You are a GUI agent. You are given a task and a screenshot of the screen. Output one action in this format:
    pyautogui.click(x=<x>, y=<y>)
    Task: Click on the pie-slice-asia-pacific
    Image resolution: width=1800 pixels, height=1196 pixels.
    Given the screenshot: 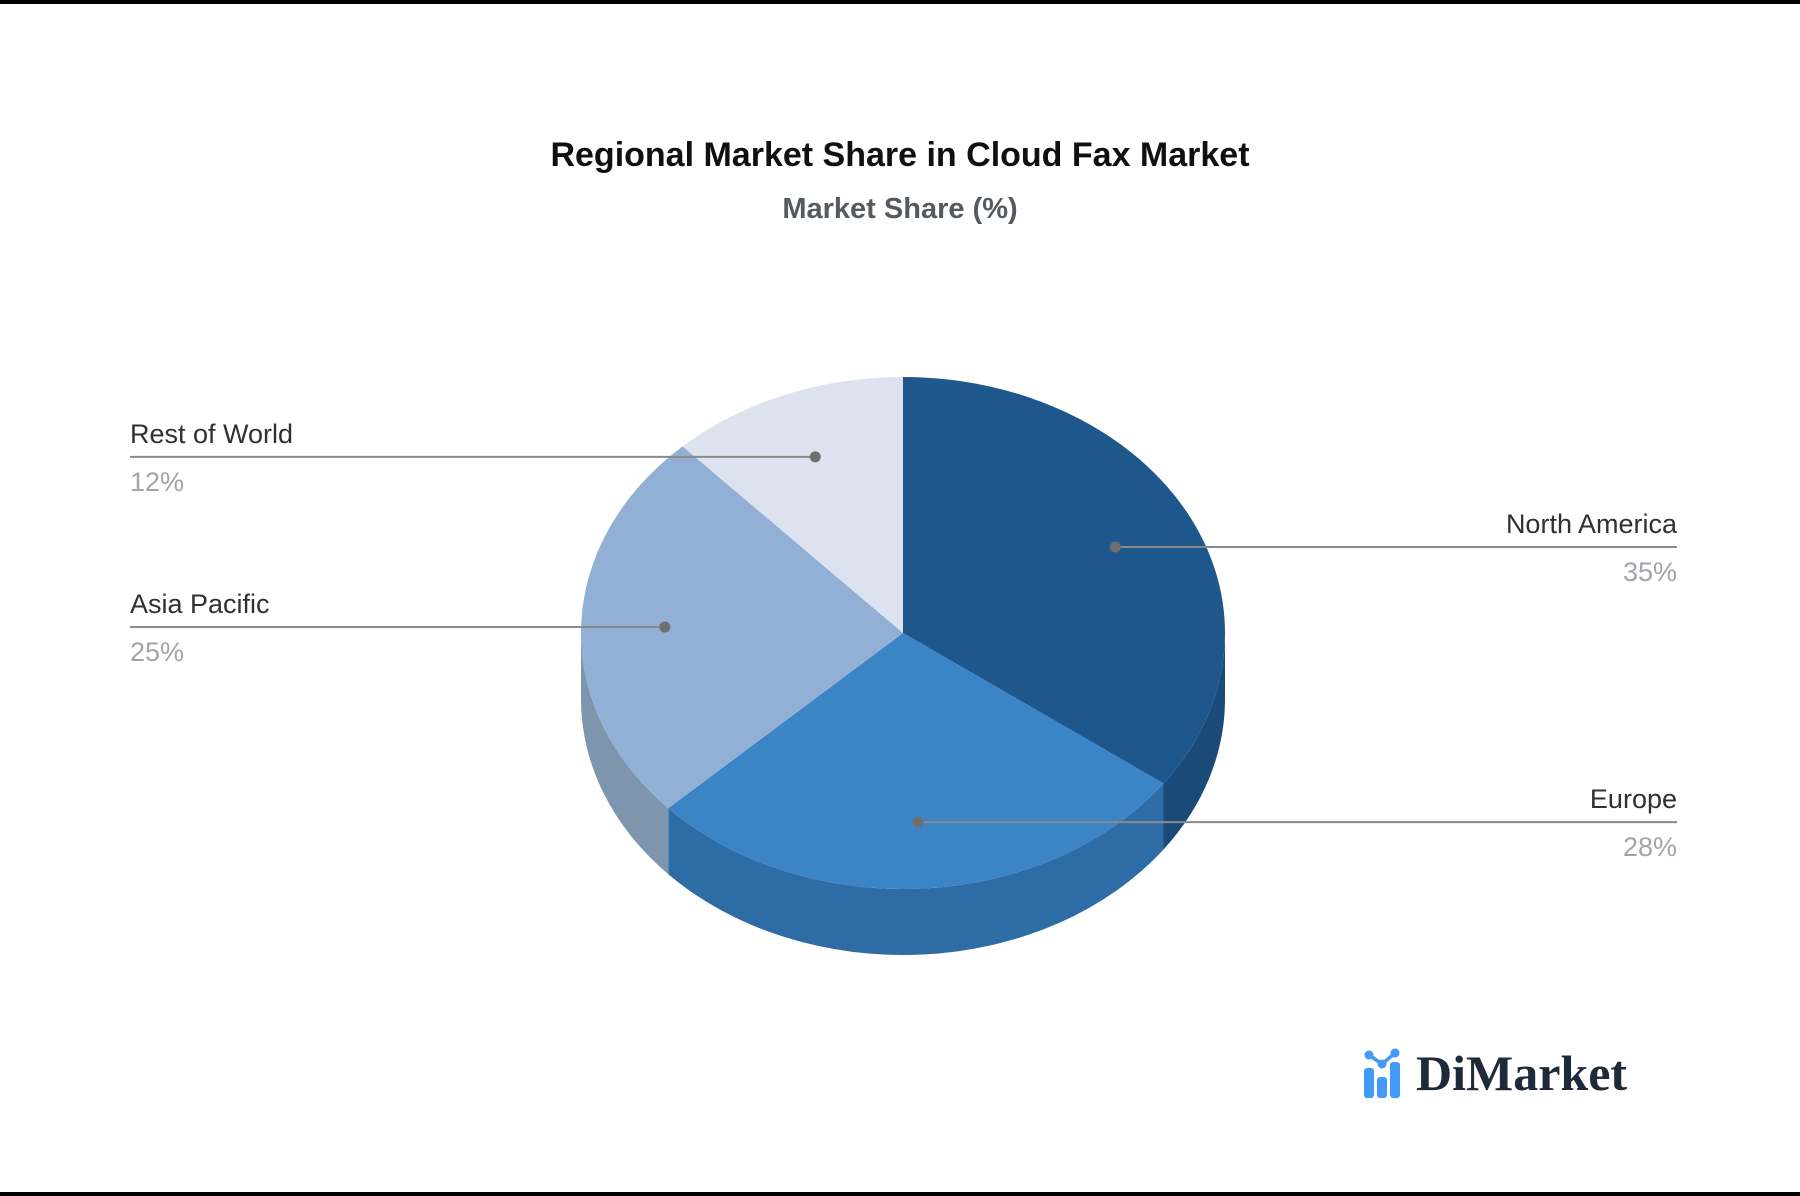 What is the action you would take?
    pyautogui.click(x=742, y=627)
    